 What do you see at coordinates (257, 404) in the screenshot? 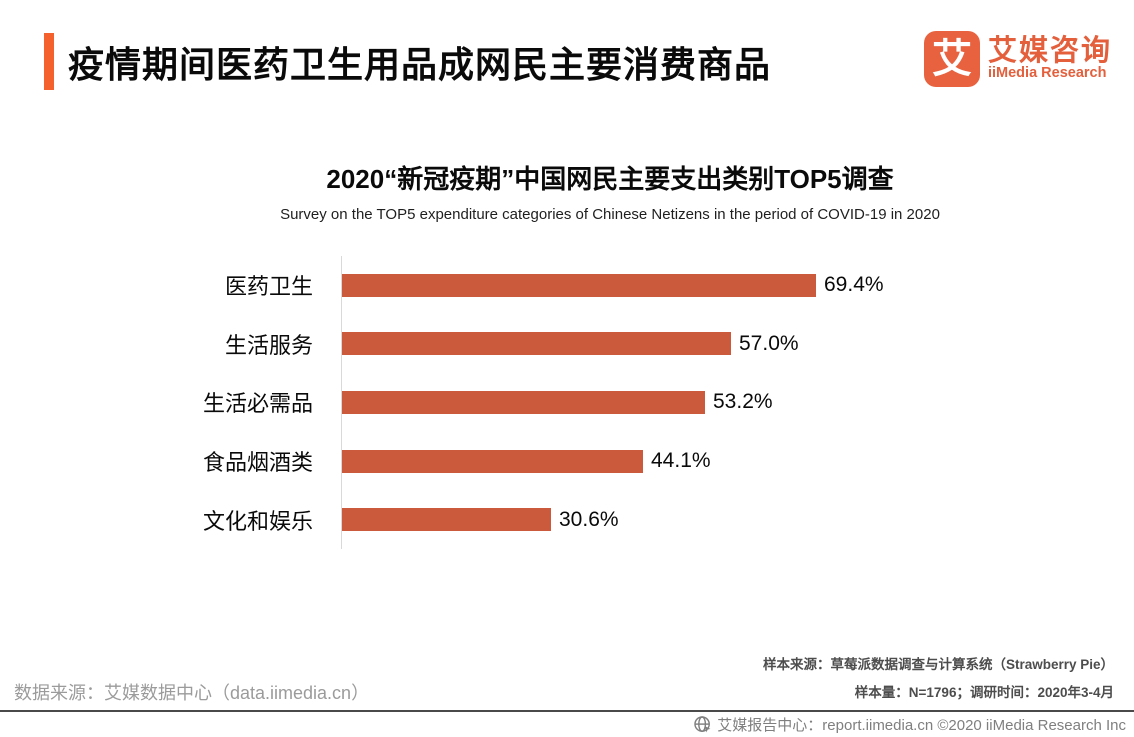
I see `category-label: 生活必需品` at bounding box center [257, 404].